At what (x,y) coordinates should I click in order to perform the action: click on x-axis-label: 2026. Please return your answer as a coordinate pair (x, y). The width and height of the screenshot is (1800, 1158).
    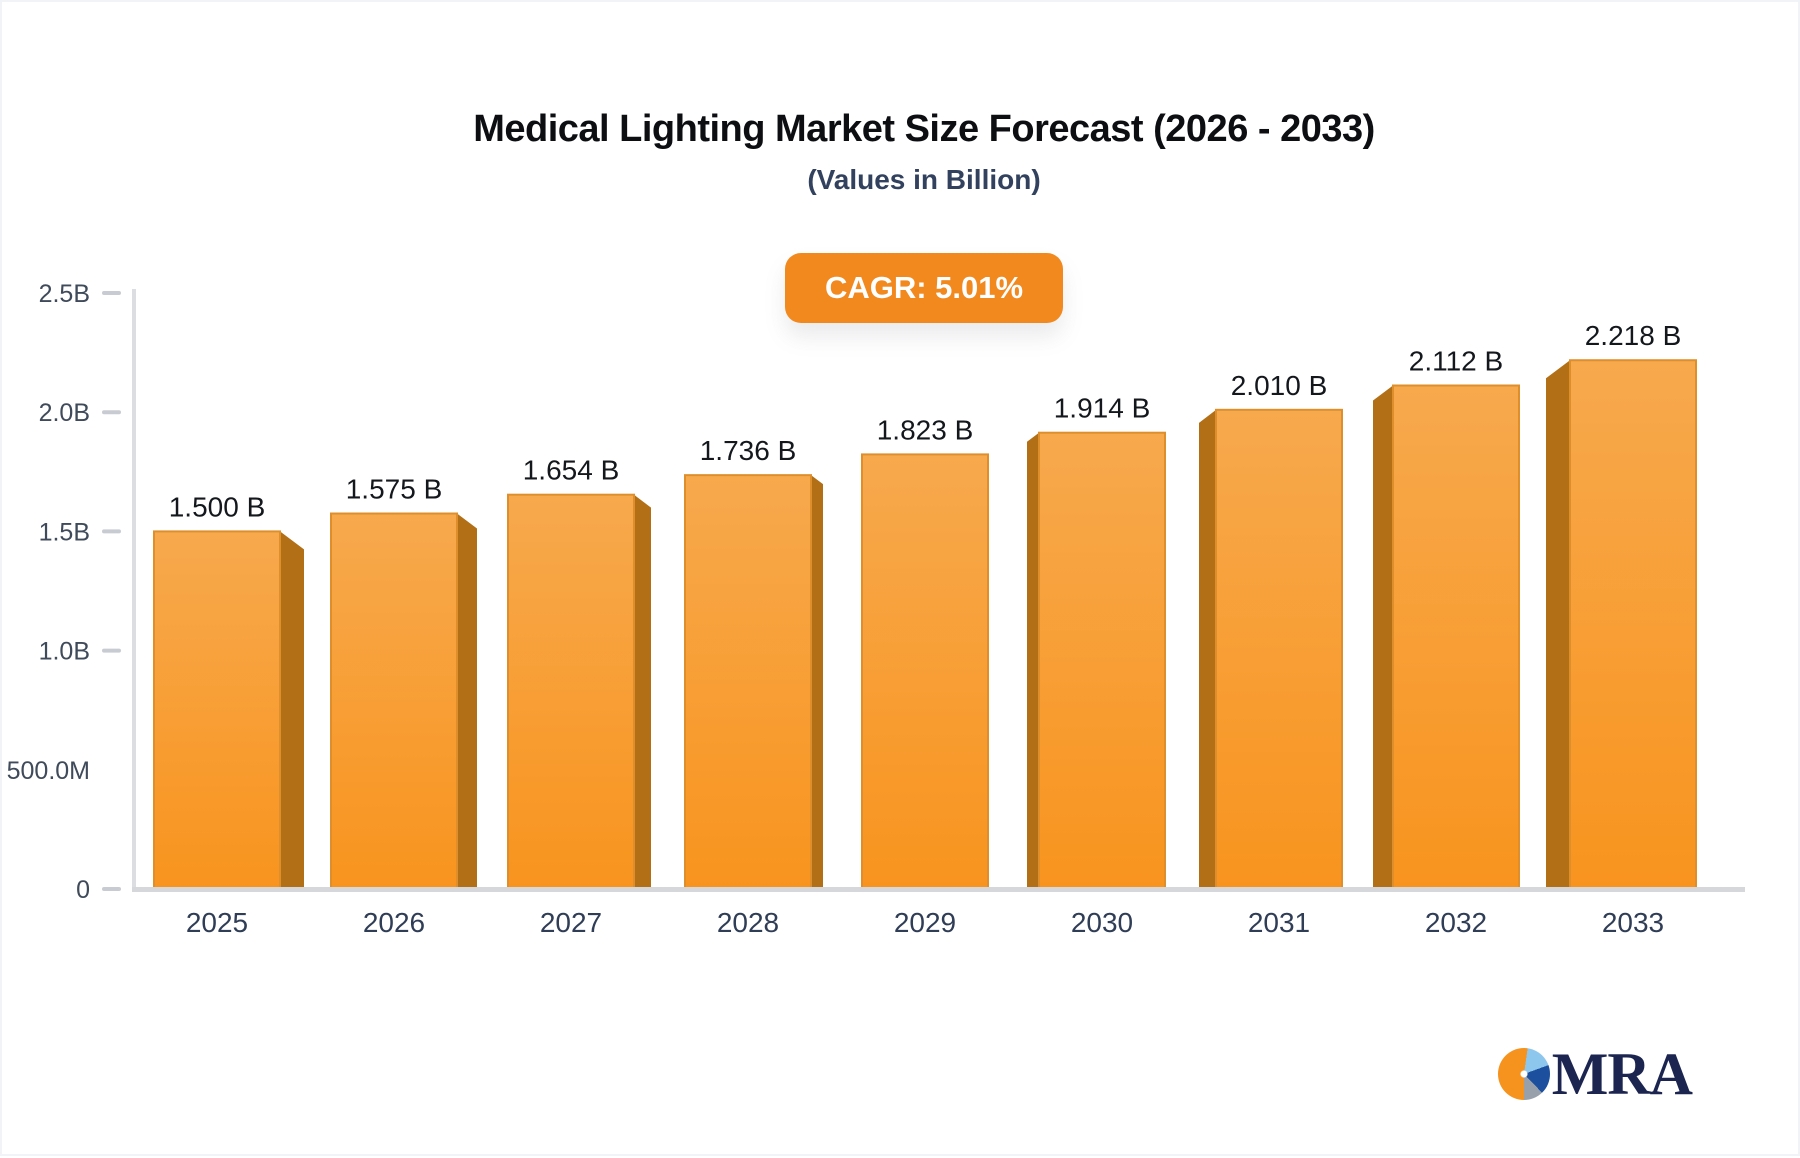
    Looking at the image, I should click on (394, 922).